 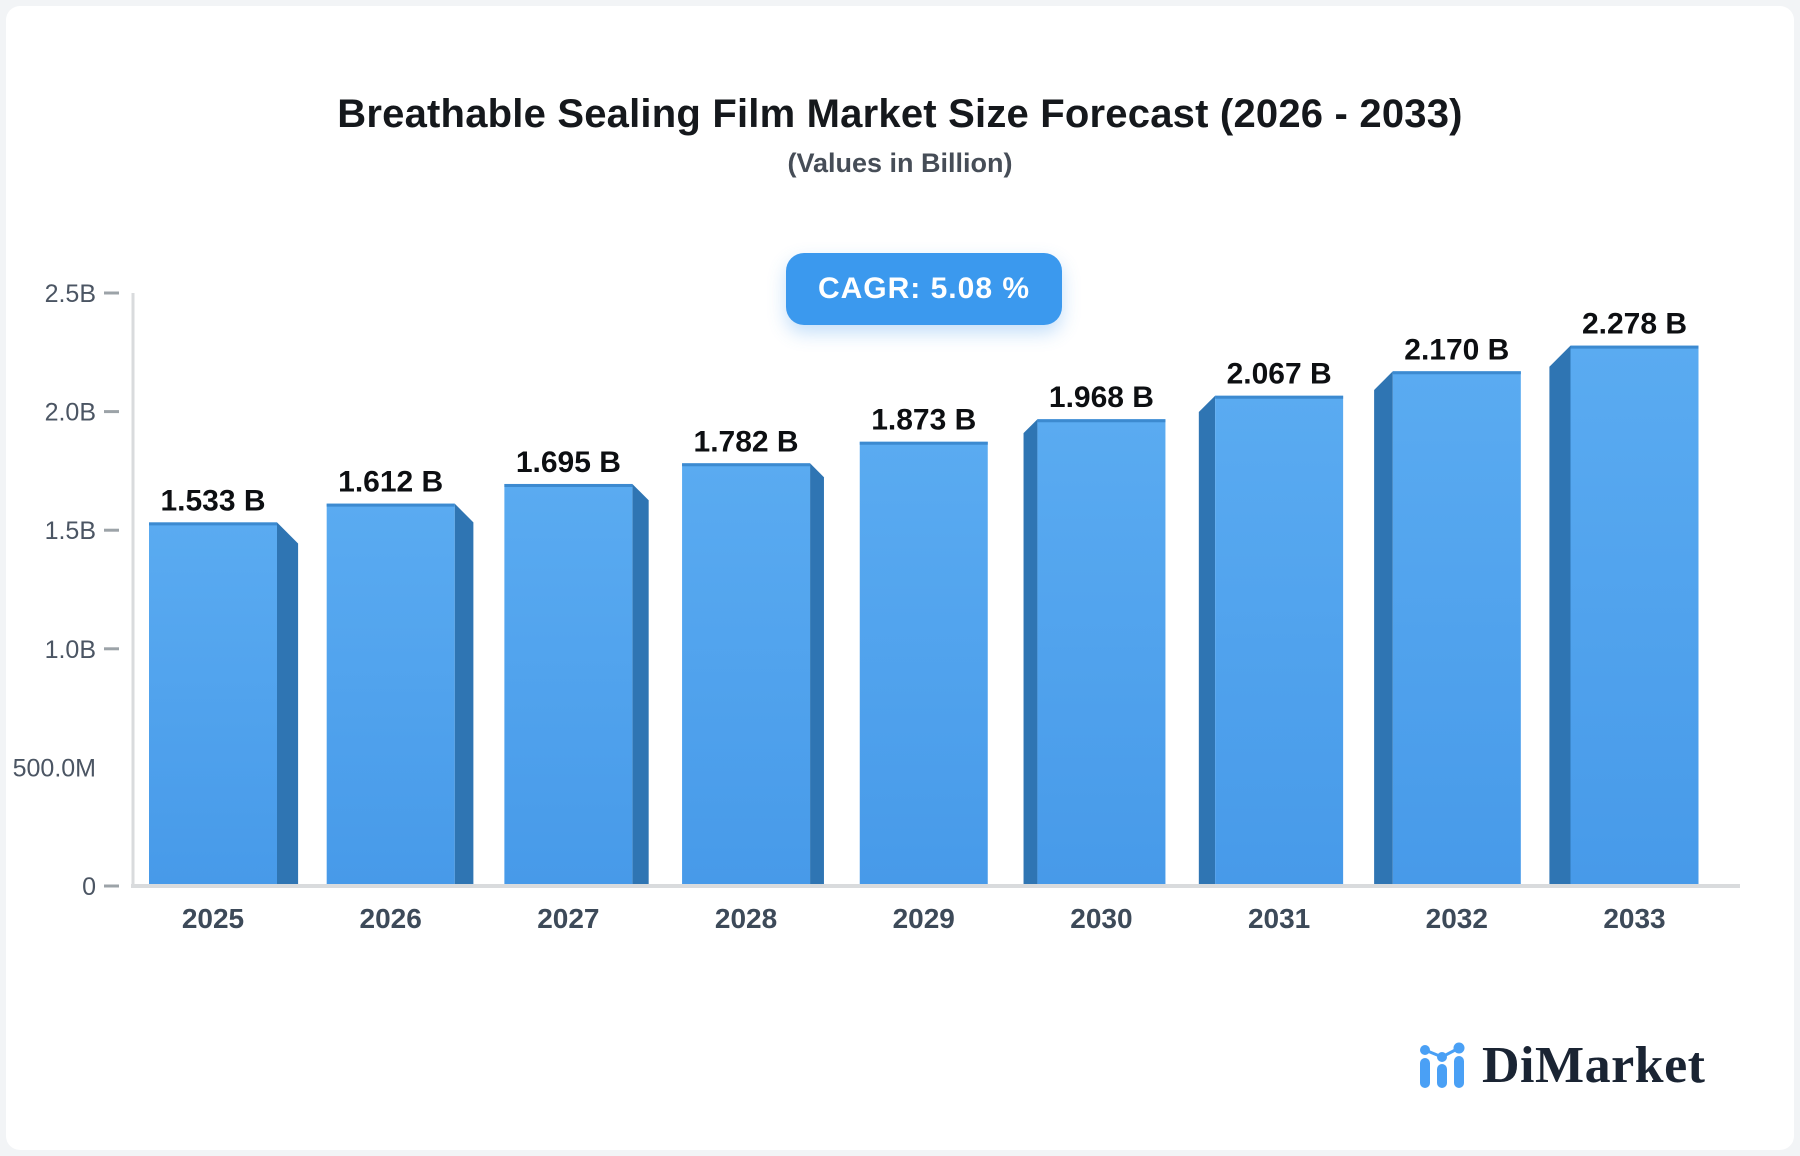 What do you see at coordinates (70, 531) in the screenshot?
I see `y-axis-label: 1.5B` at bounding box center [70, 531].